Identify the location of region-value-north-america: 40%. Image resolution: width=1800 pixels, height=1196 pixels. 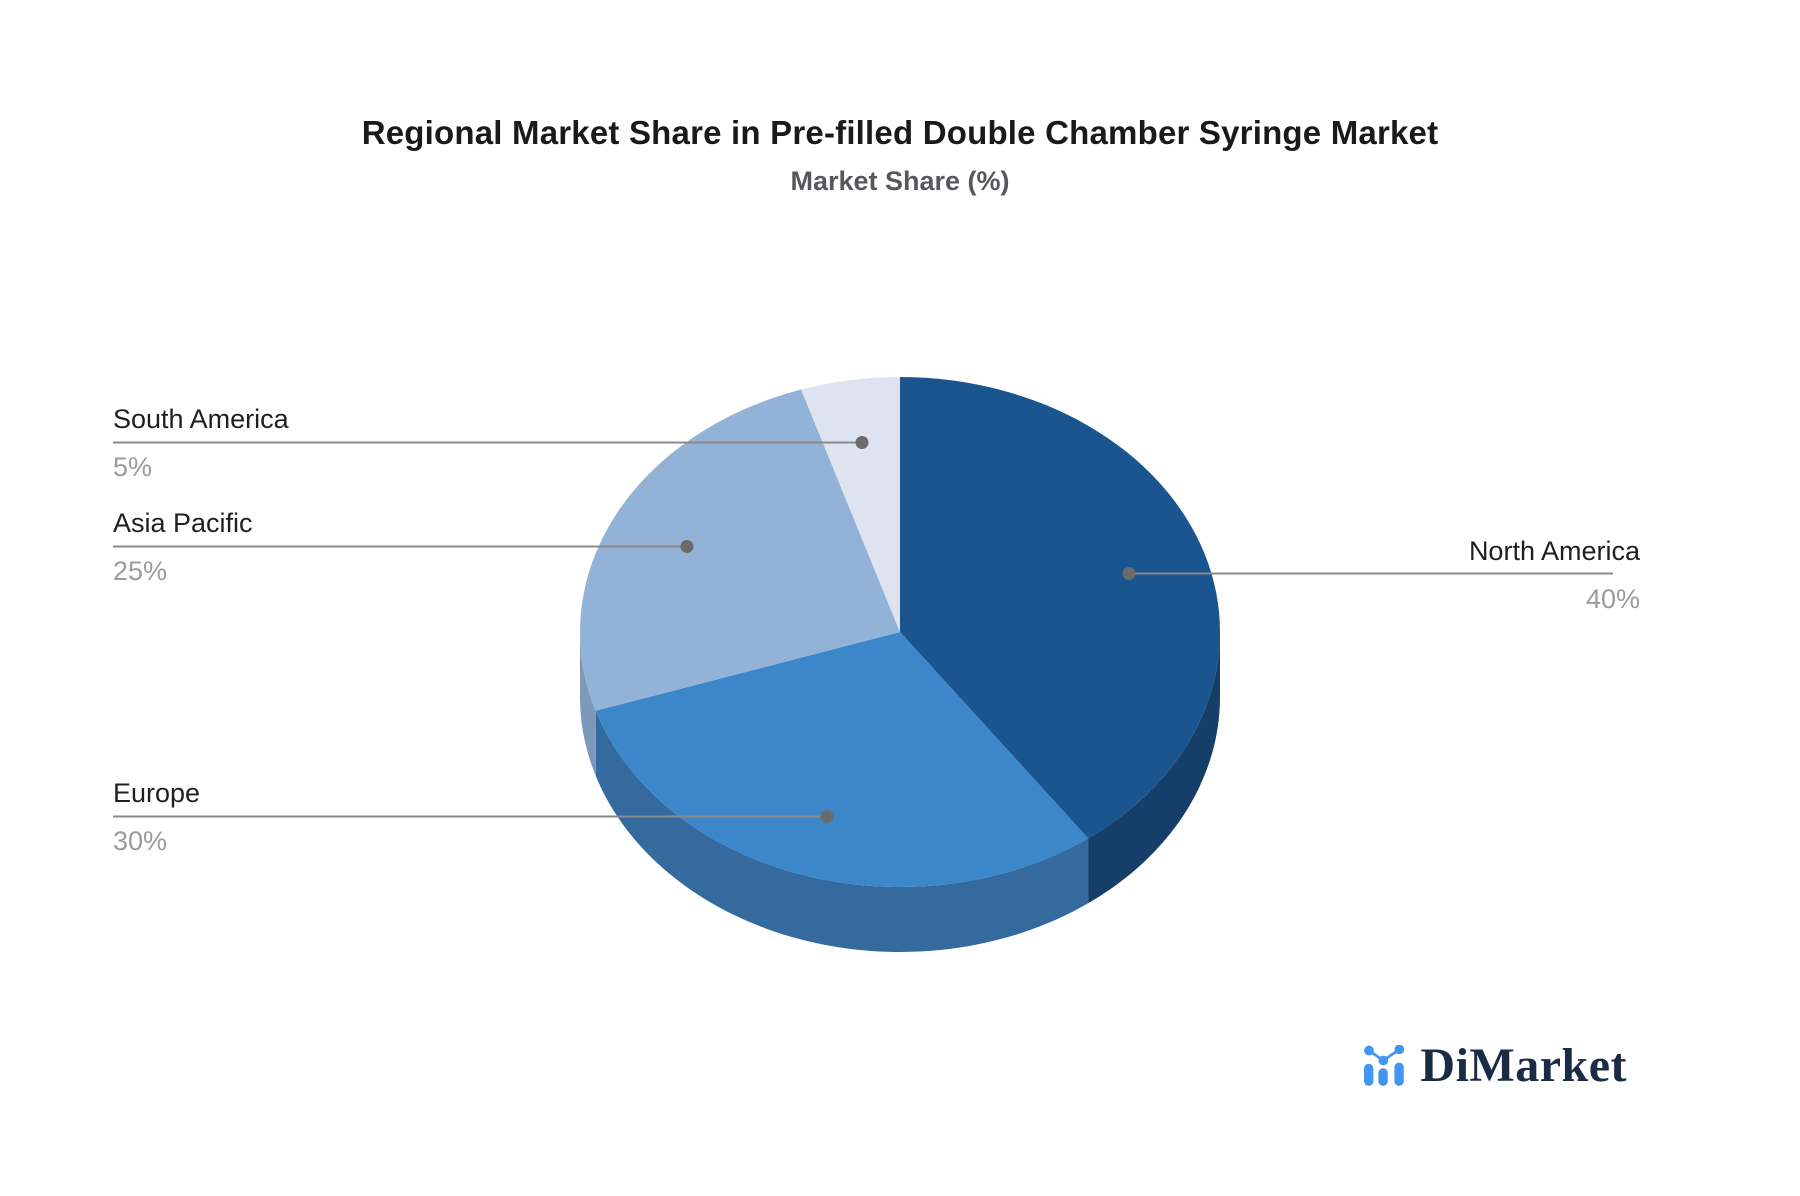
(1612, 599).